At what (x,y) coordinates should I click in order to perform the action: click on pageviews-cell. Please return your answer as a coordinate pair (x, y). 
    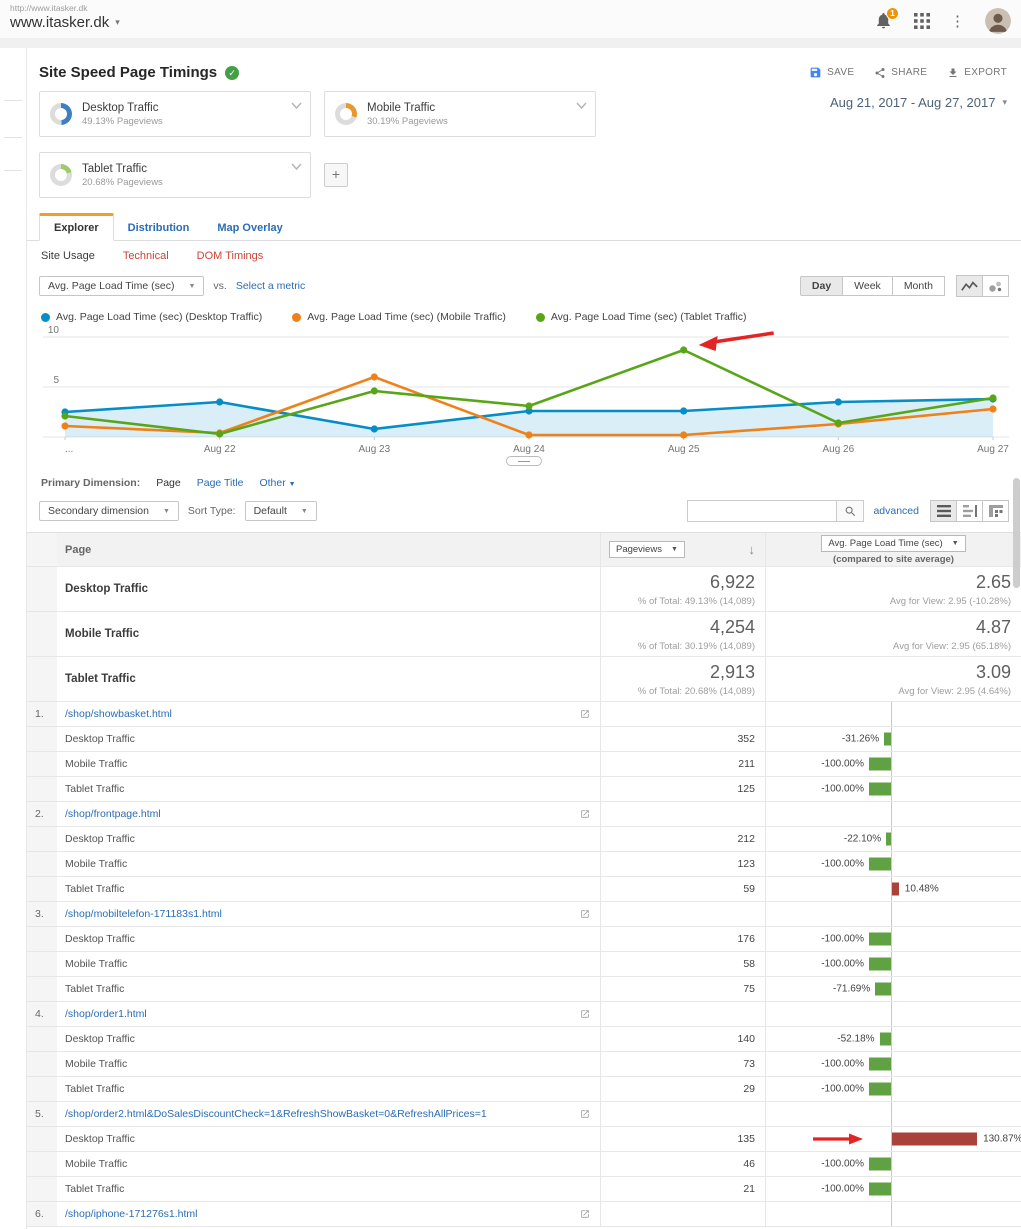
    Looking at the image, I should click on (682, 1014).